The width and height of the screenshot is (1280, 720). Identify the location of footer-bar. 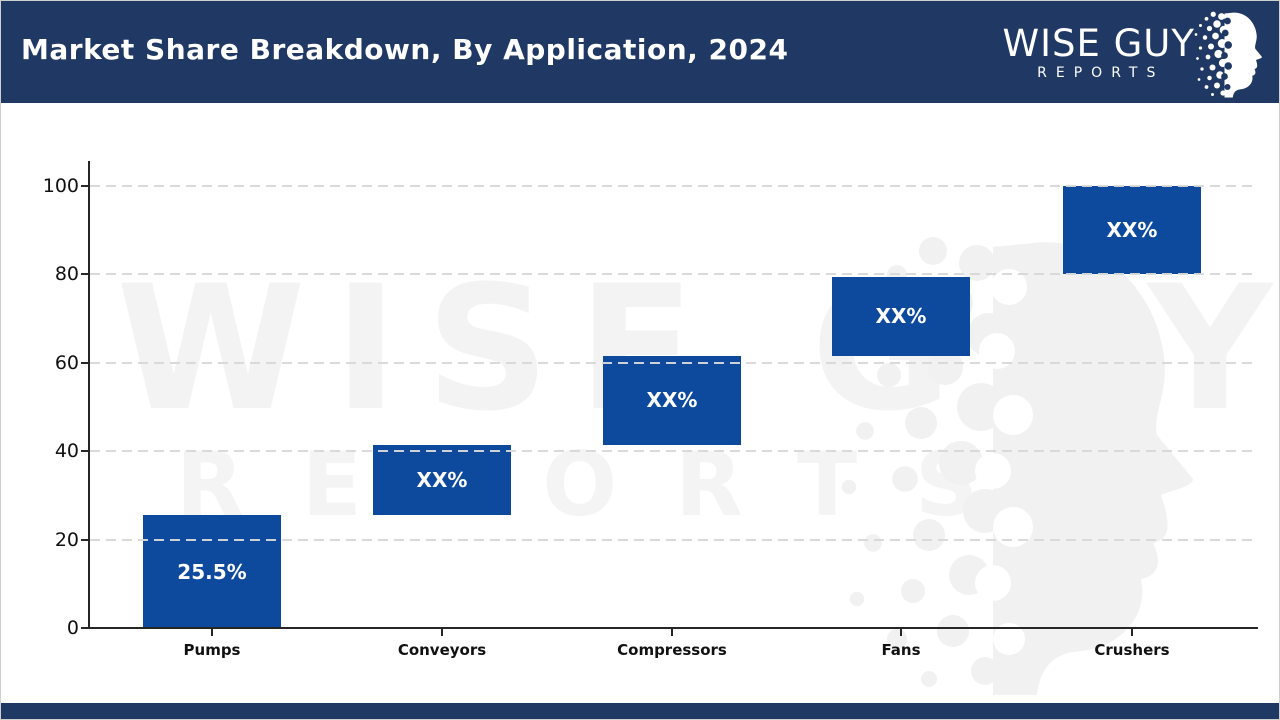
(640, 711).